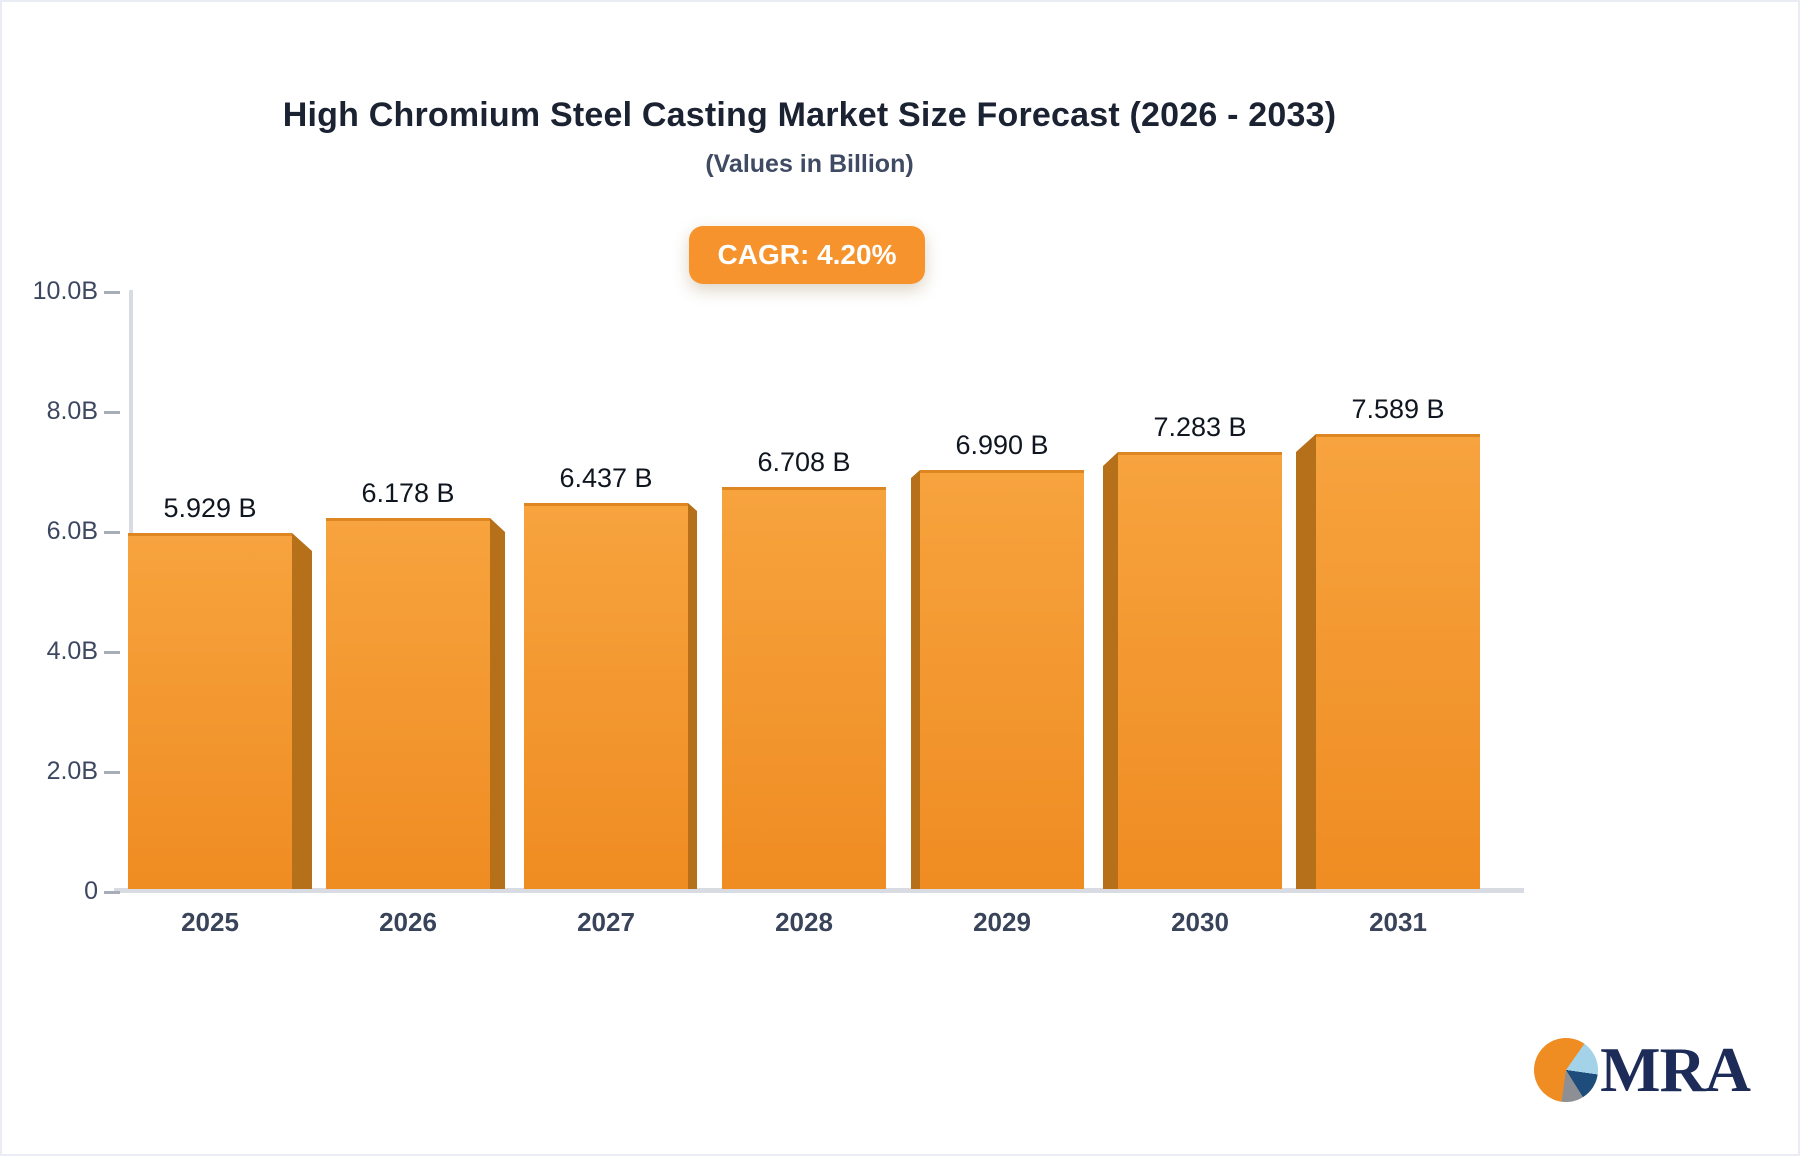 Image resolution: width=1800 pixels, height=1156 pixels. What do you see at coordinates (72, 651) in the screenshot?
I see `y-tick-label: 4.0B` at bounding box center [72, 651].